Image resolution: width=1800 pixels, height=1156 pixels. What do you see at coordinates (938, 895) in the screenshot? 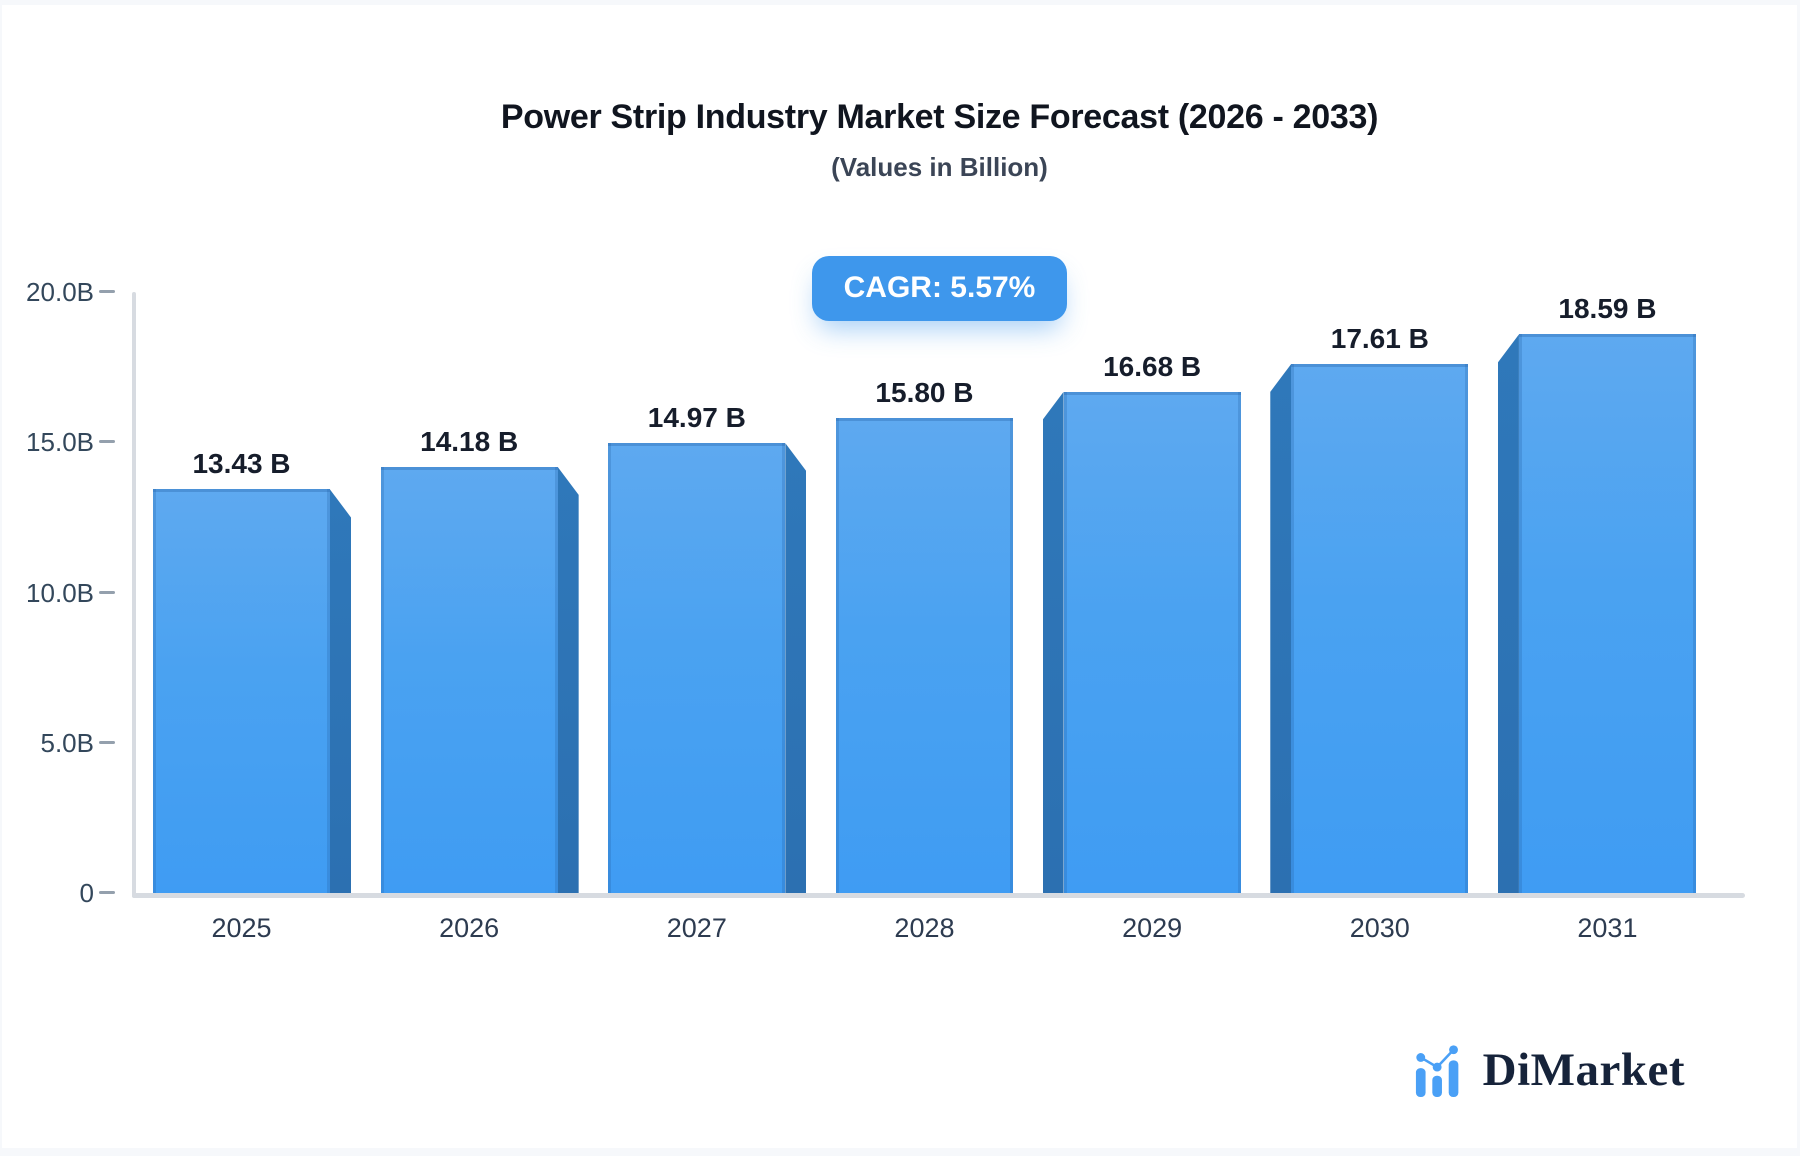
I see `x-axis-line` at bounding box center [938, 895].